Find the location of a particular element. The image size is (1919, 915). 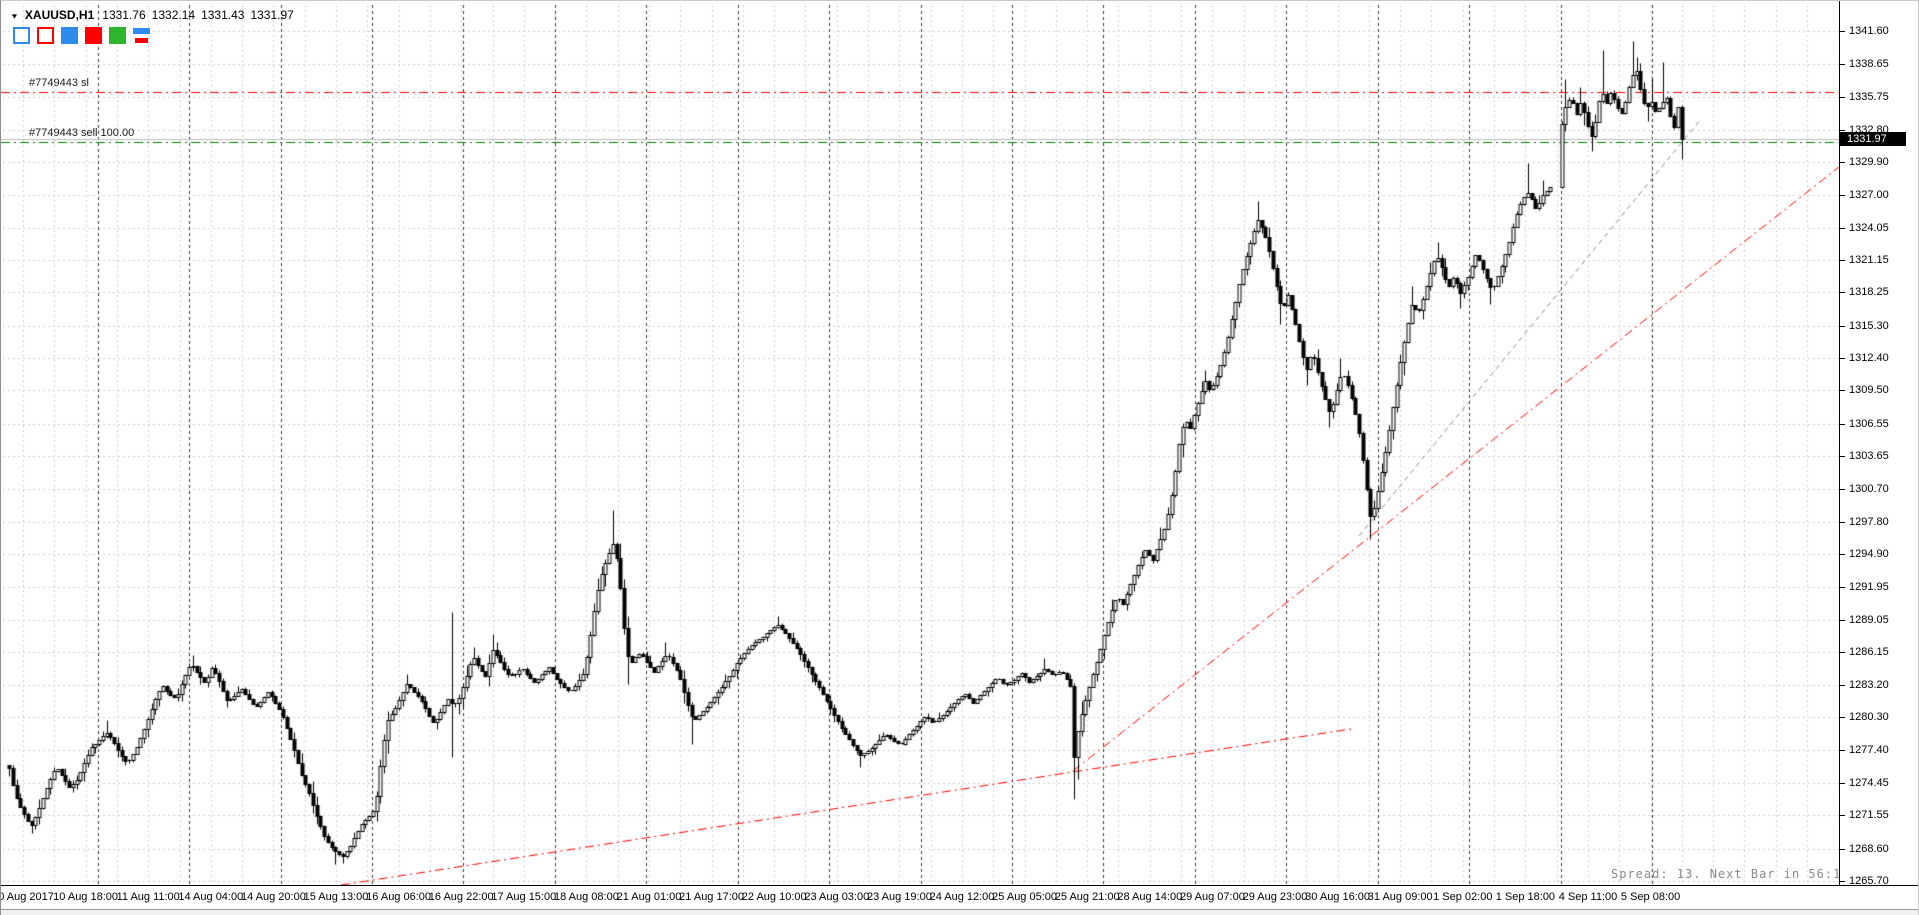

price-tick-label: 1312.40 is located at coordinates (1864, 358).